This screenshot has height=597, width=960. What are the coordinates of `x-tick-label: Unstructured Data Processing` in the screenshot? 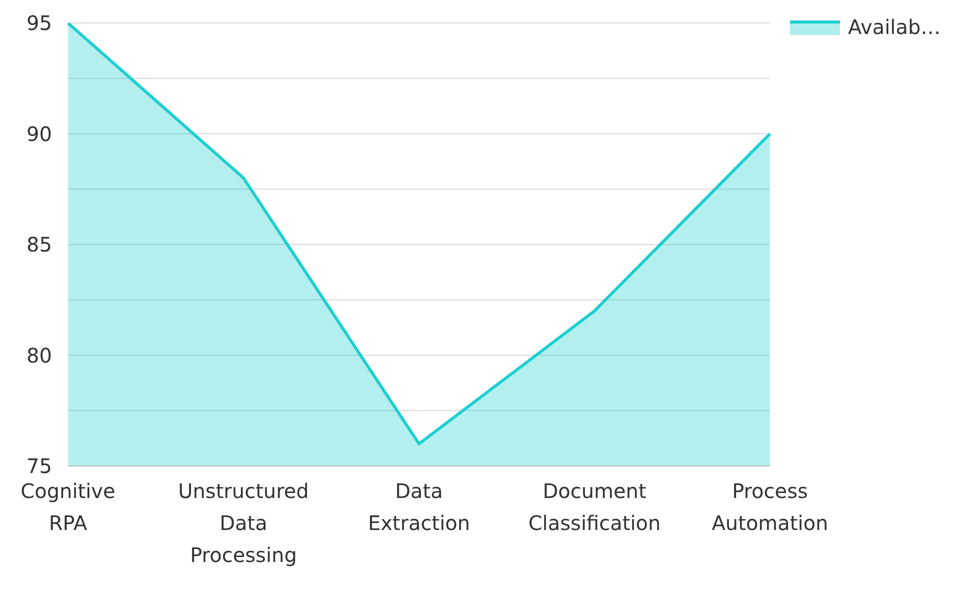 It's located at (243, 523).